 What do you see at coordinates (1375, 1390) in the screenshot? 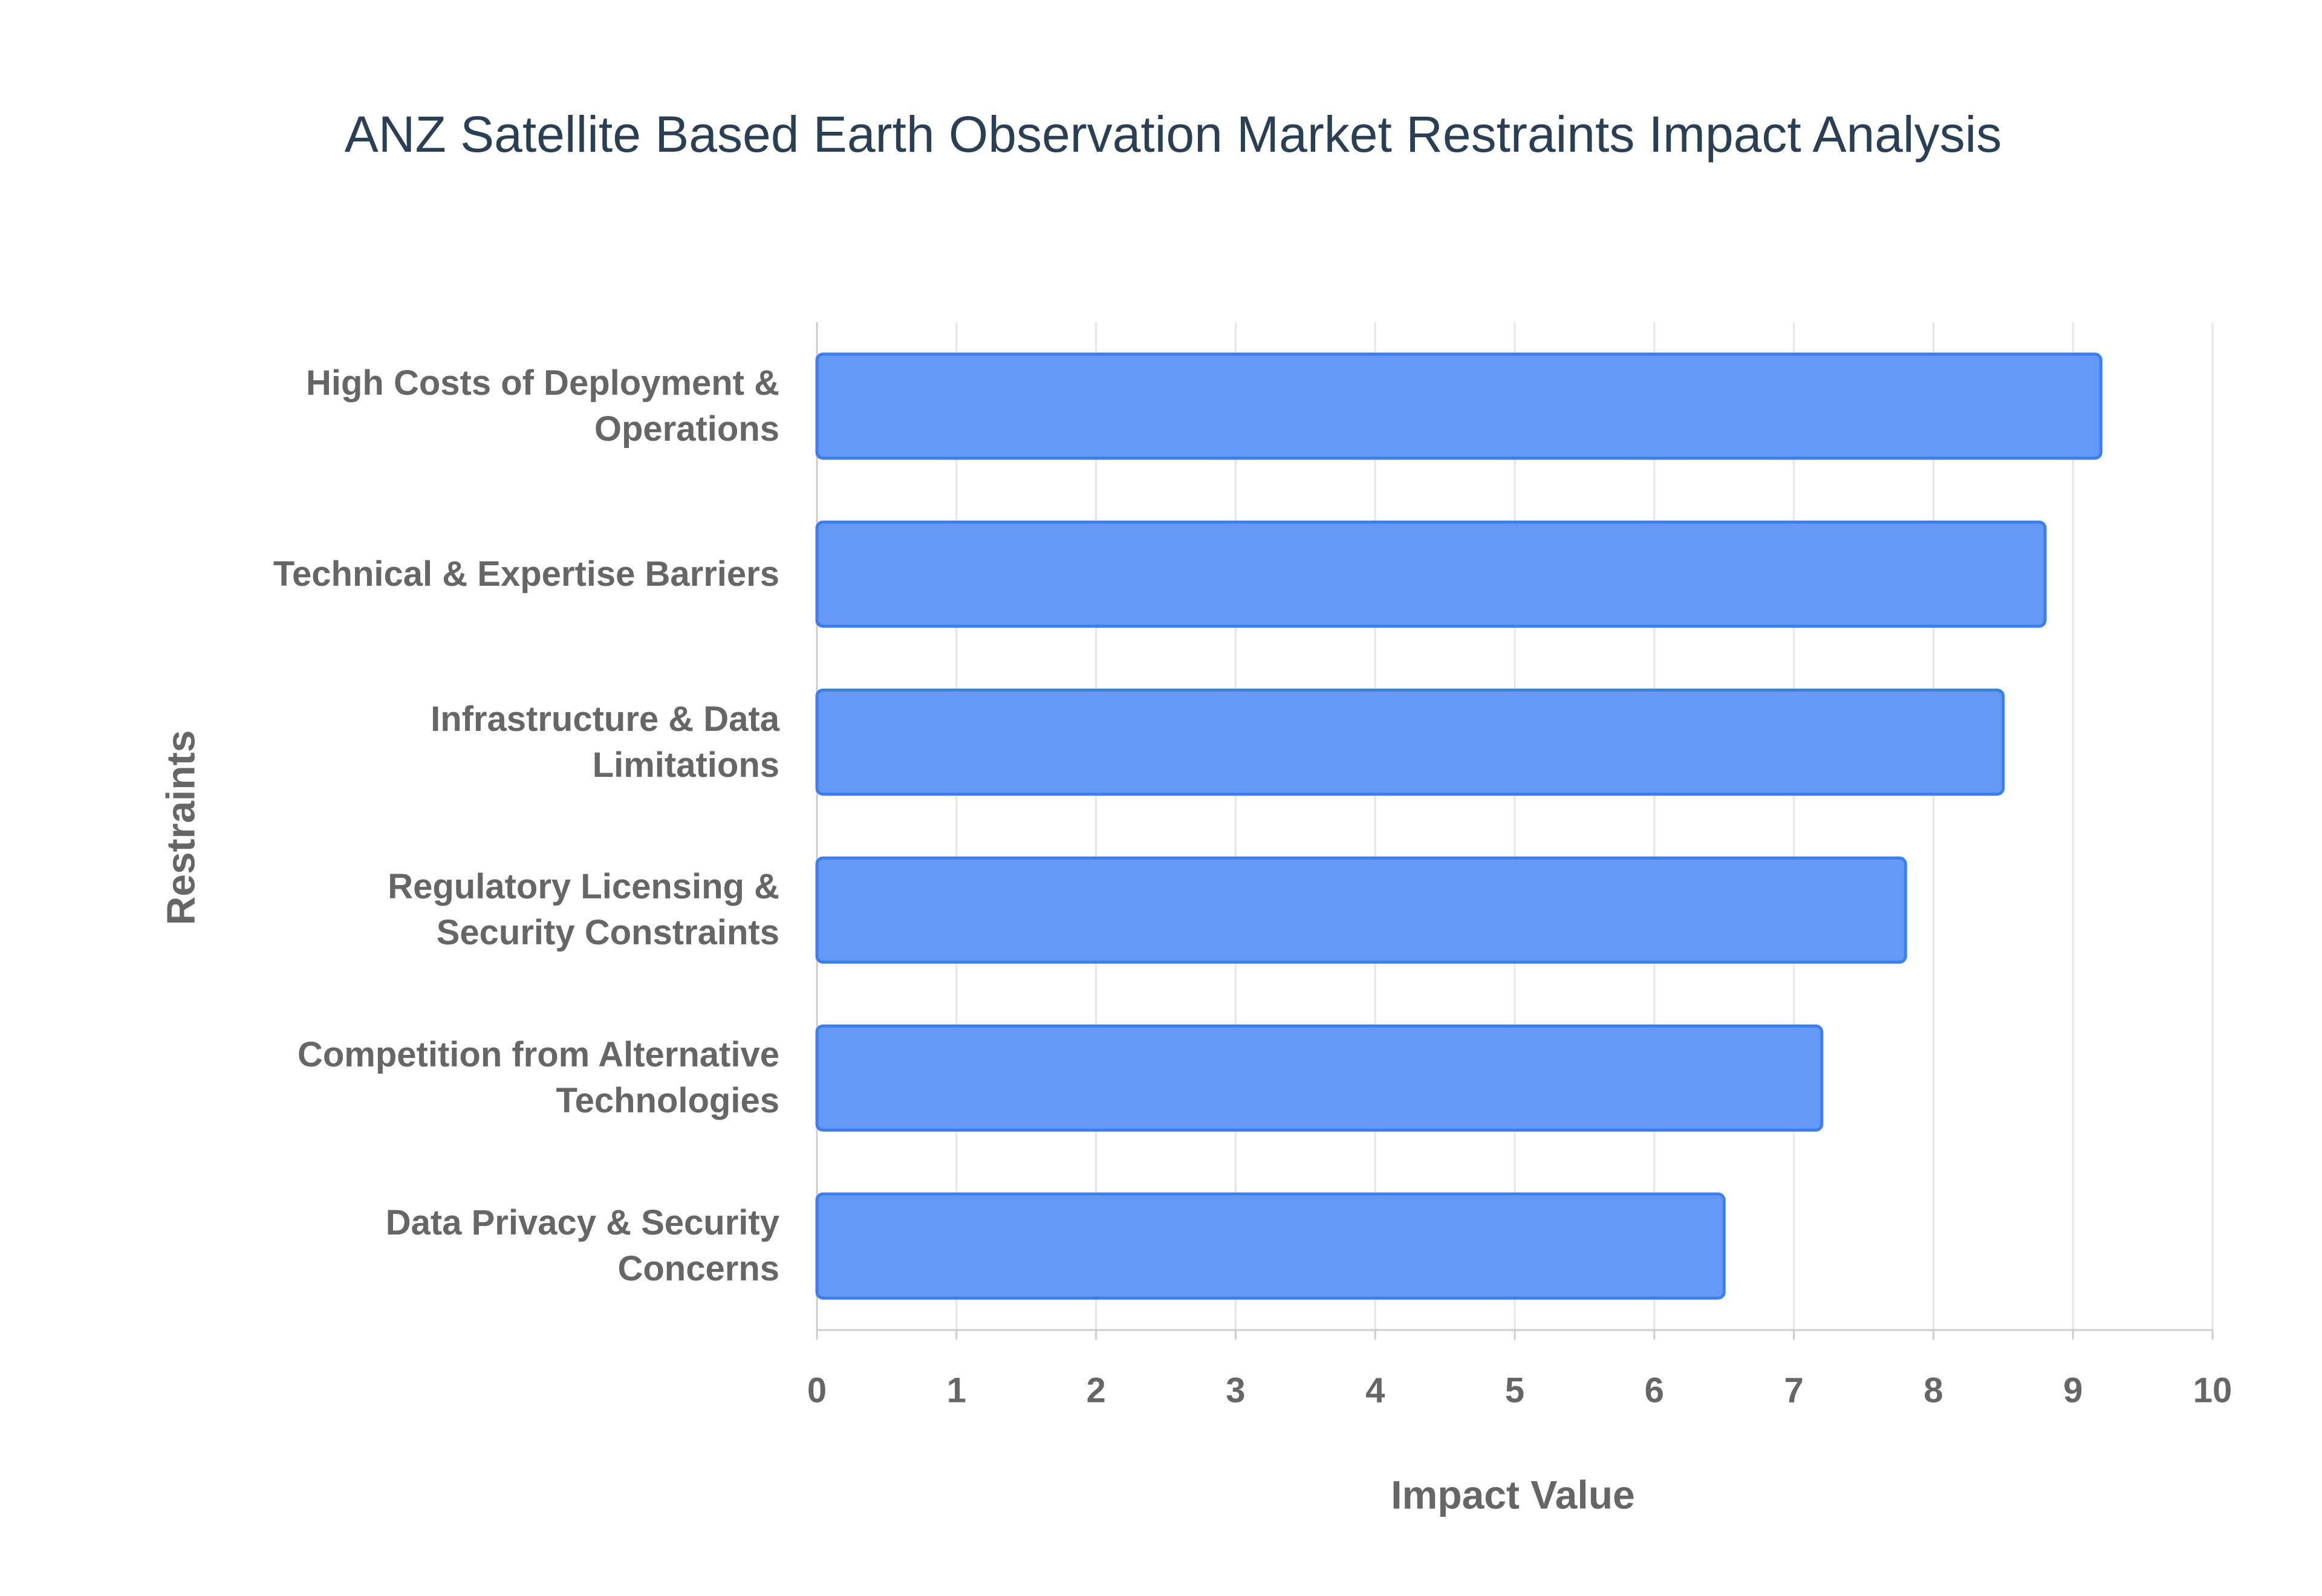
I see `x-tick-label: 4` at bounding box center [1375, 1390].